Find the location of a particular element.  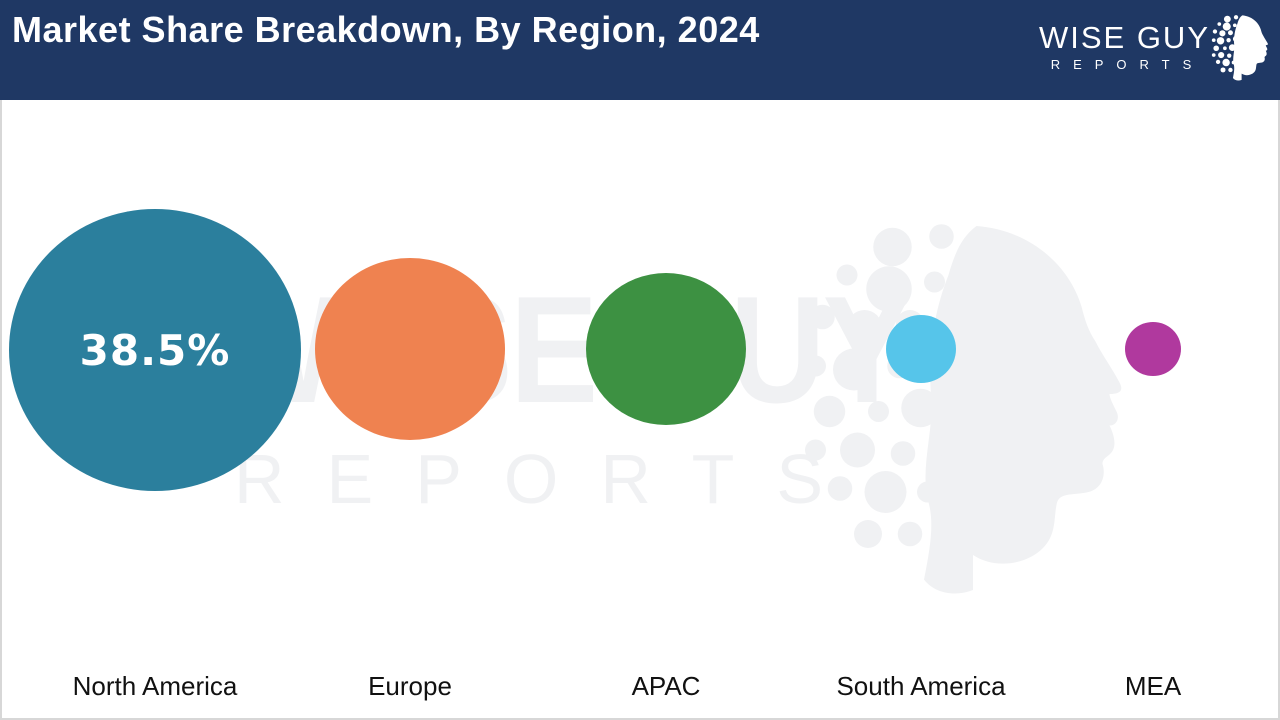

bubble-europe is located at coordinates (410, 349).